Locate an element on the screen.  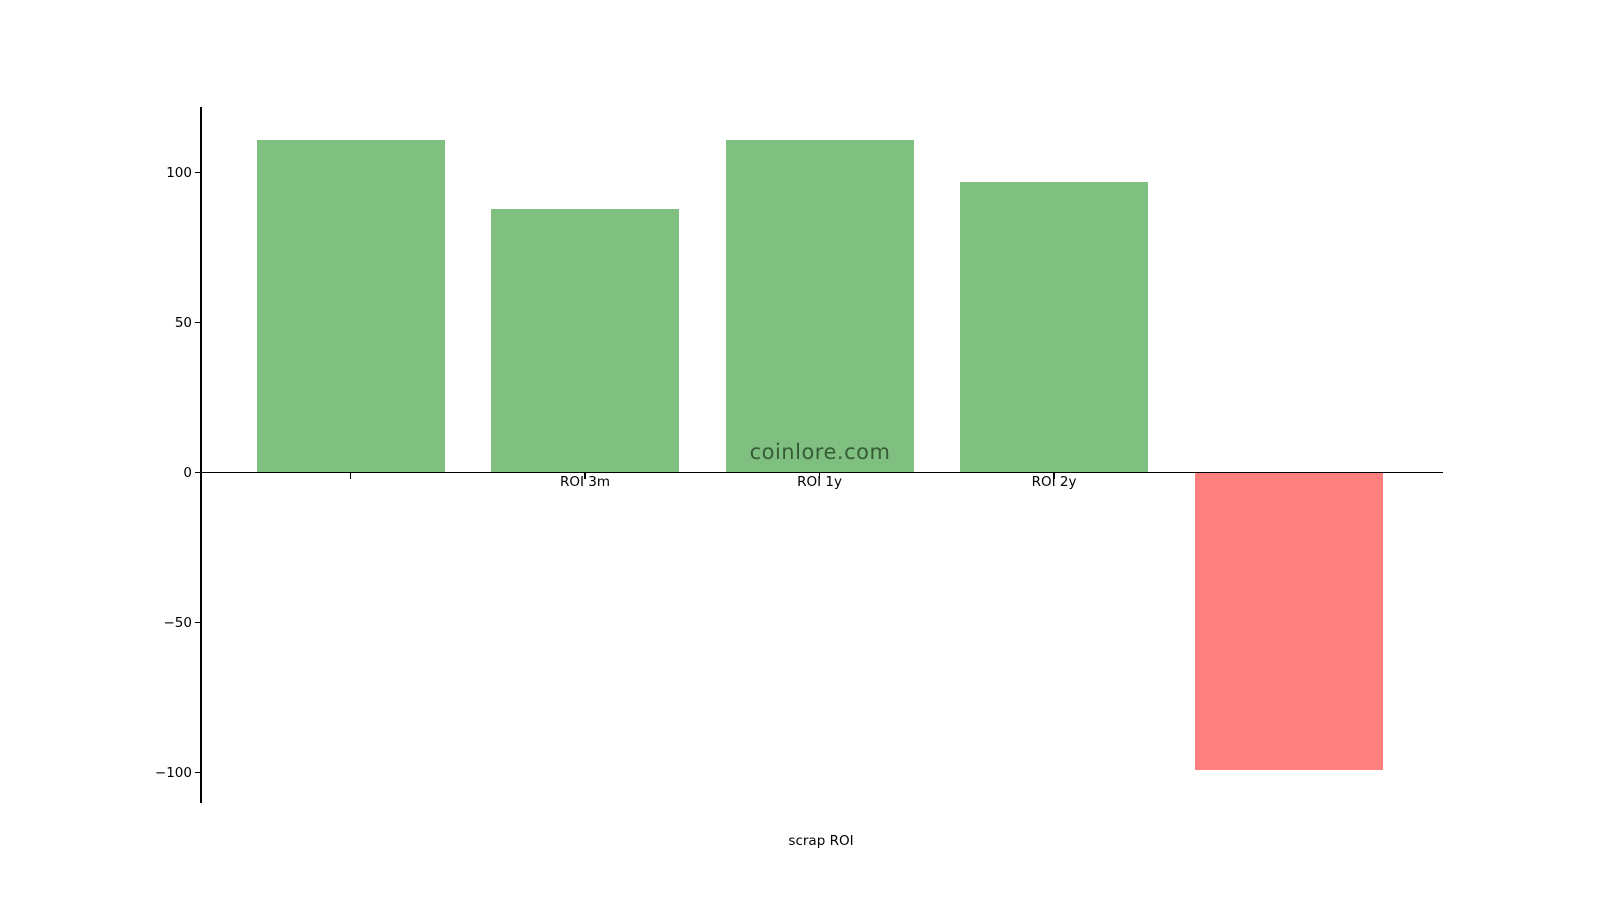
watermark-text: coinlore.com is located at coordinates (820, 451).